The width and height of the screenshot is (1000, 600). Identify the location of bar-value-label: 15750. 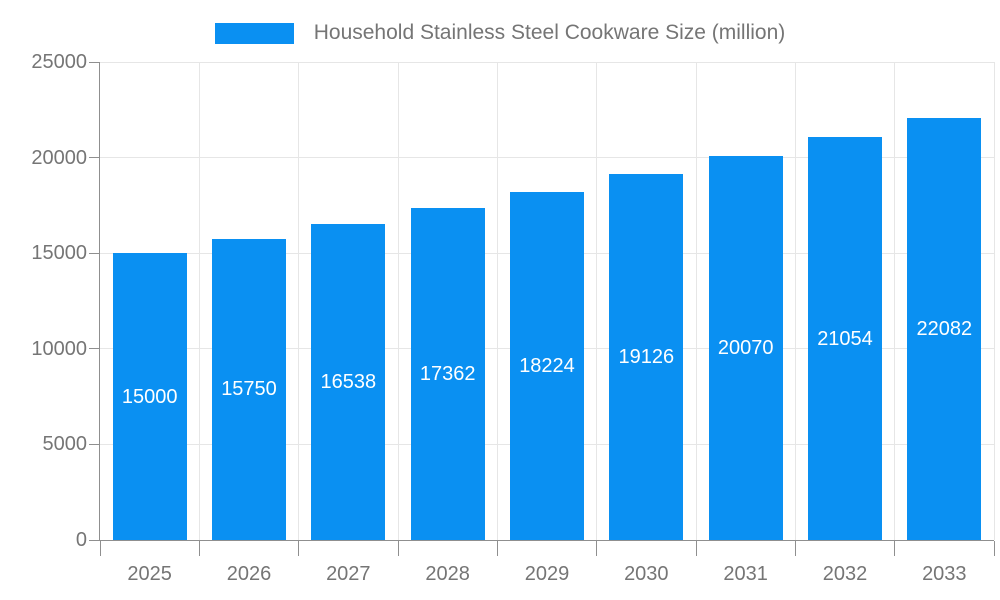
(249, 389).